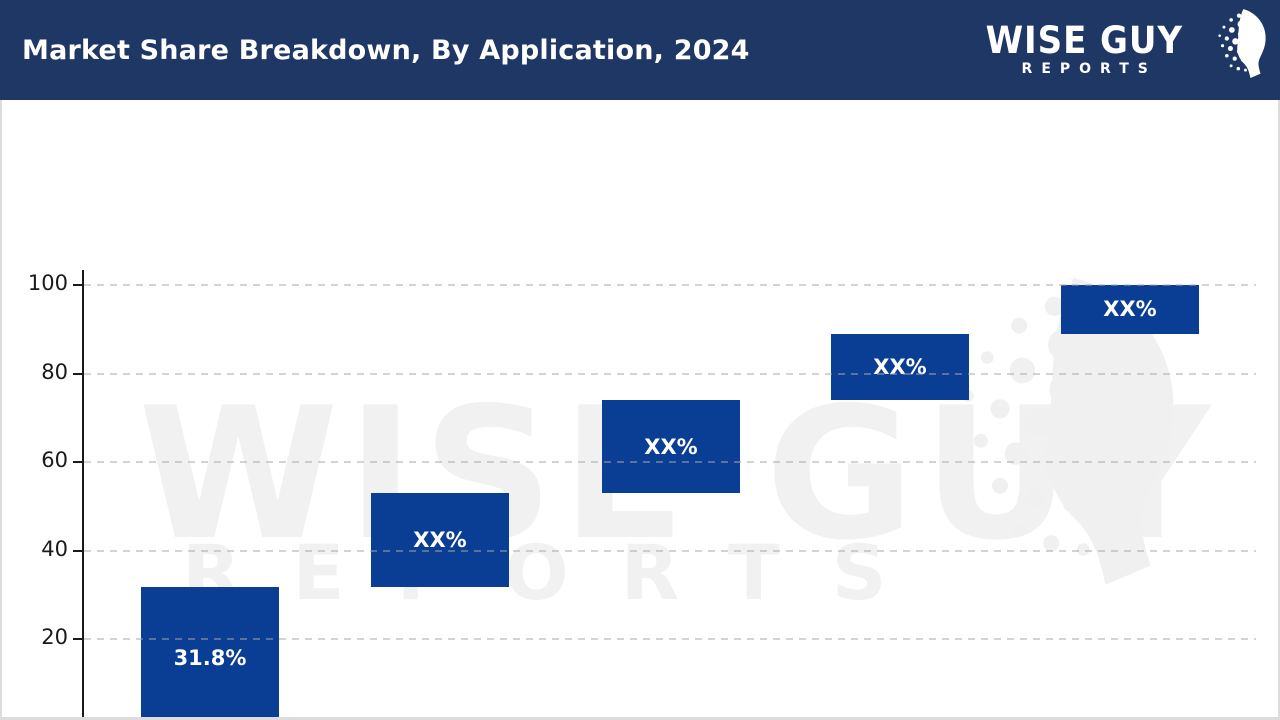 The height and width of the screenshot is (720, 1280). What do you see at coordinates (54, 460) in the screenshot?
I see `y-axis-tick-label-60: 60` at bounding box center [54, 460].